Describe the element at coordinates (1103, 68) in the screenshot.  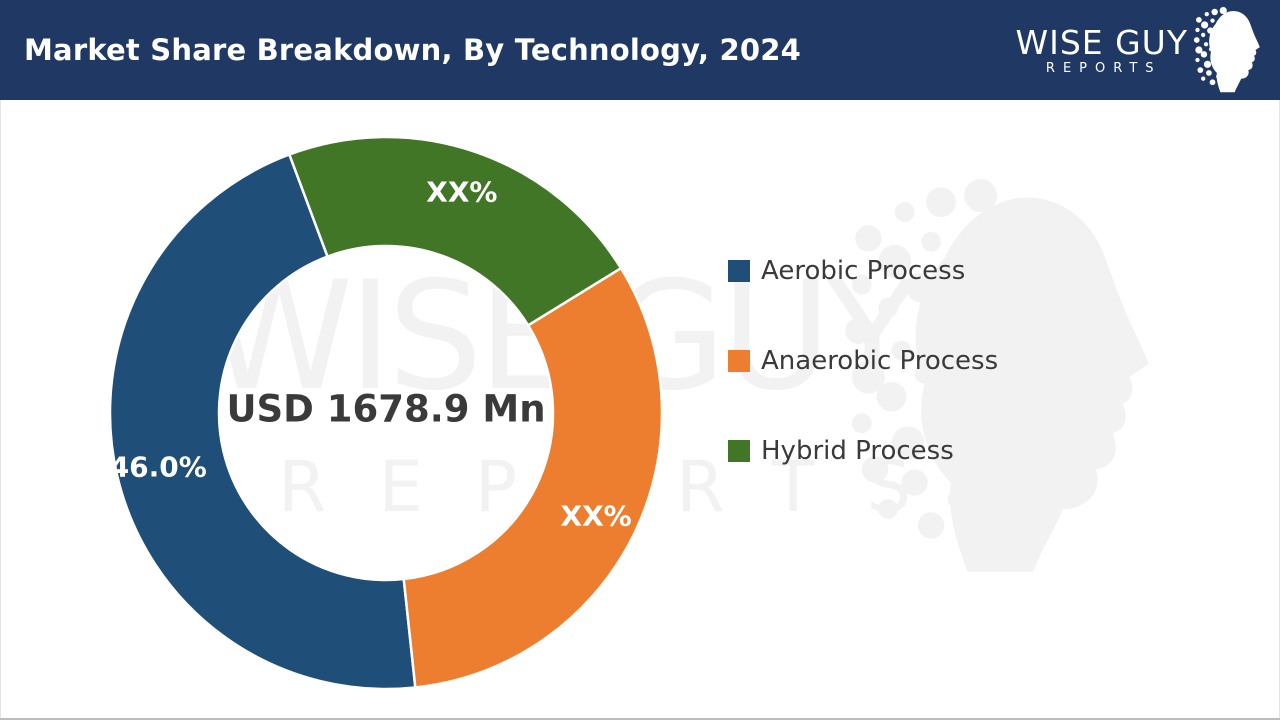
I see `brand-tagline: REPORTS` at that location.